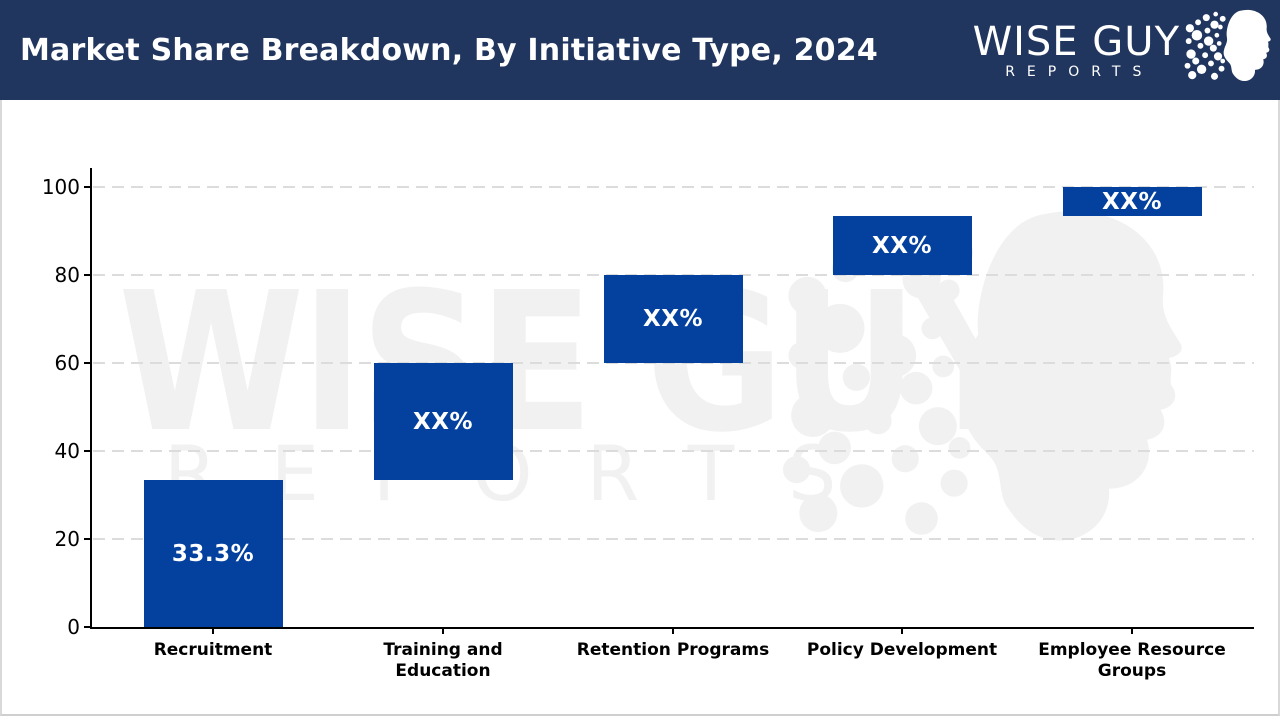 The width and height of the screenshot is (1280, 720). What do you see at coordinates (1227, 45) in the screenshot?
I see `brand-head-icon` at bounding box center [1227, 45].